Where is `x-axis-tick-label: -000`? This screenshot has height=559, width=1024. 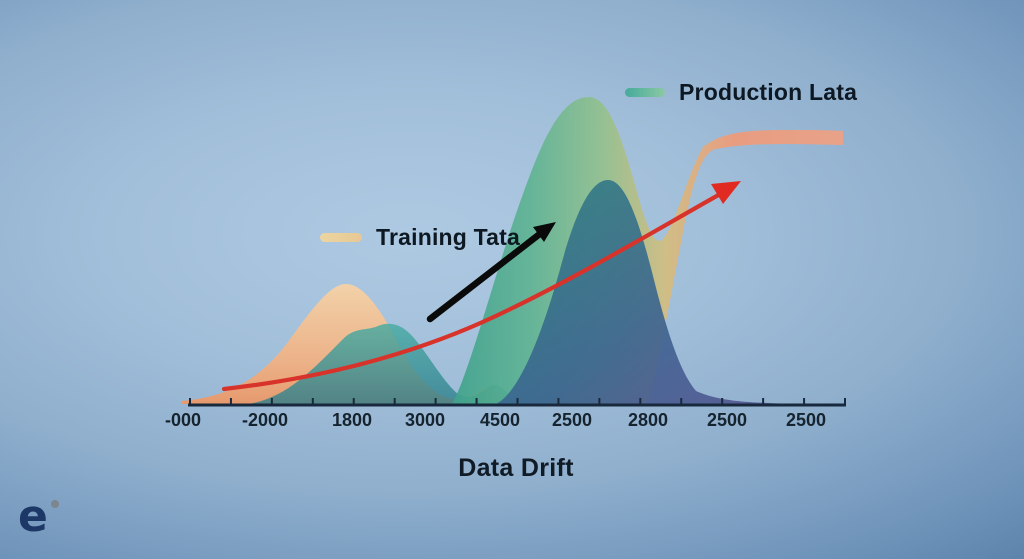 x-axis-tick-label: -000 is located at coordinates (183, 420).